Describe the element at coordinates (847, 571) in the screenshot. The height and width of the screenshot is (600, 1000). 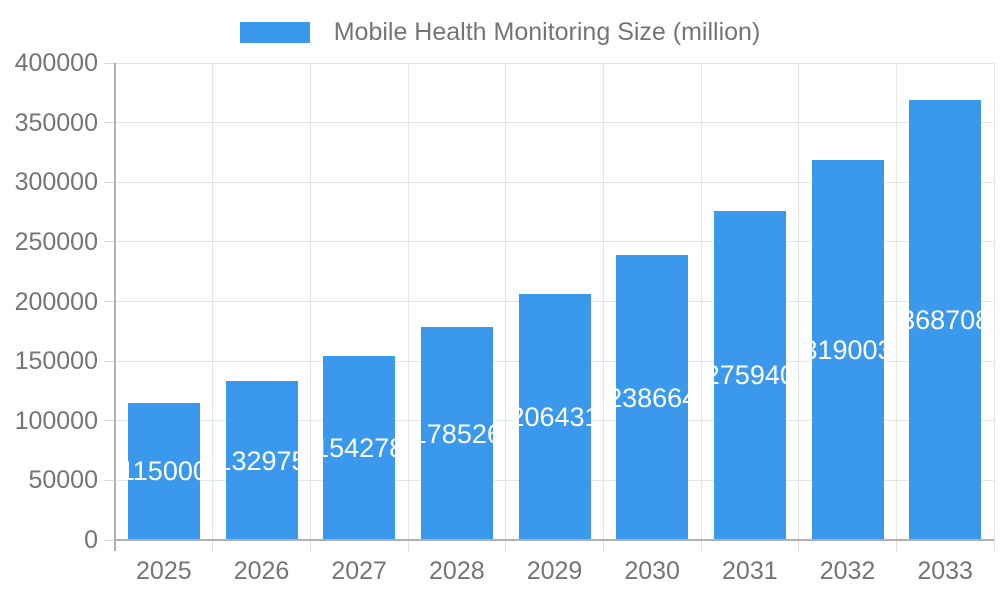
I see `x-axis-label: 2032` at that location.